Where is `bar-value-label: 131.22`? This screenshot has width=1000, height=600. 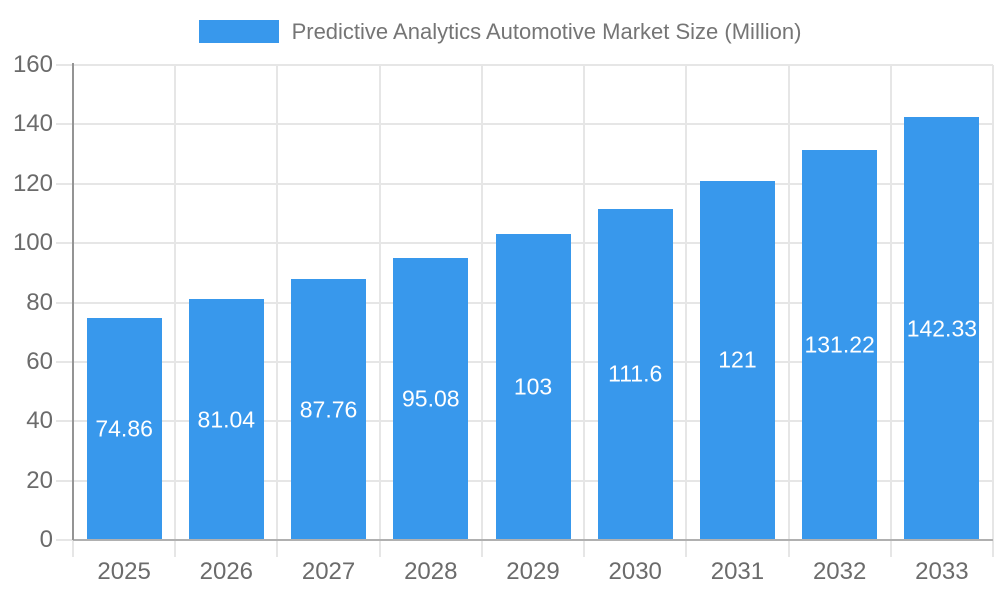 bar-value-label: 131.22 is located at coordinates (839, 344).